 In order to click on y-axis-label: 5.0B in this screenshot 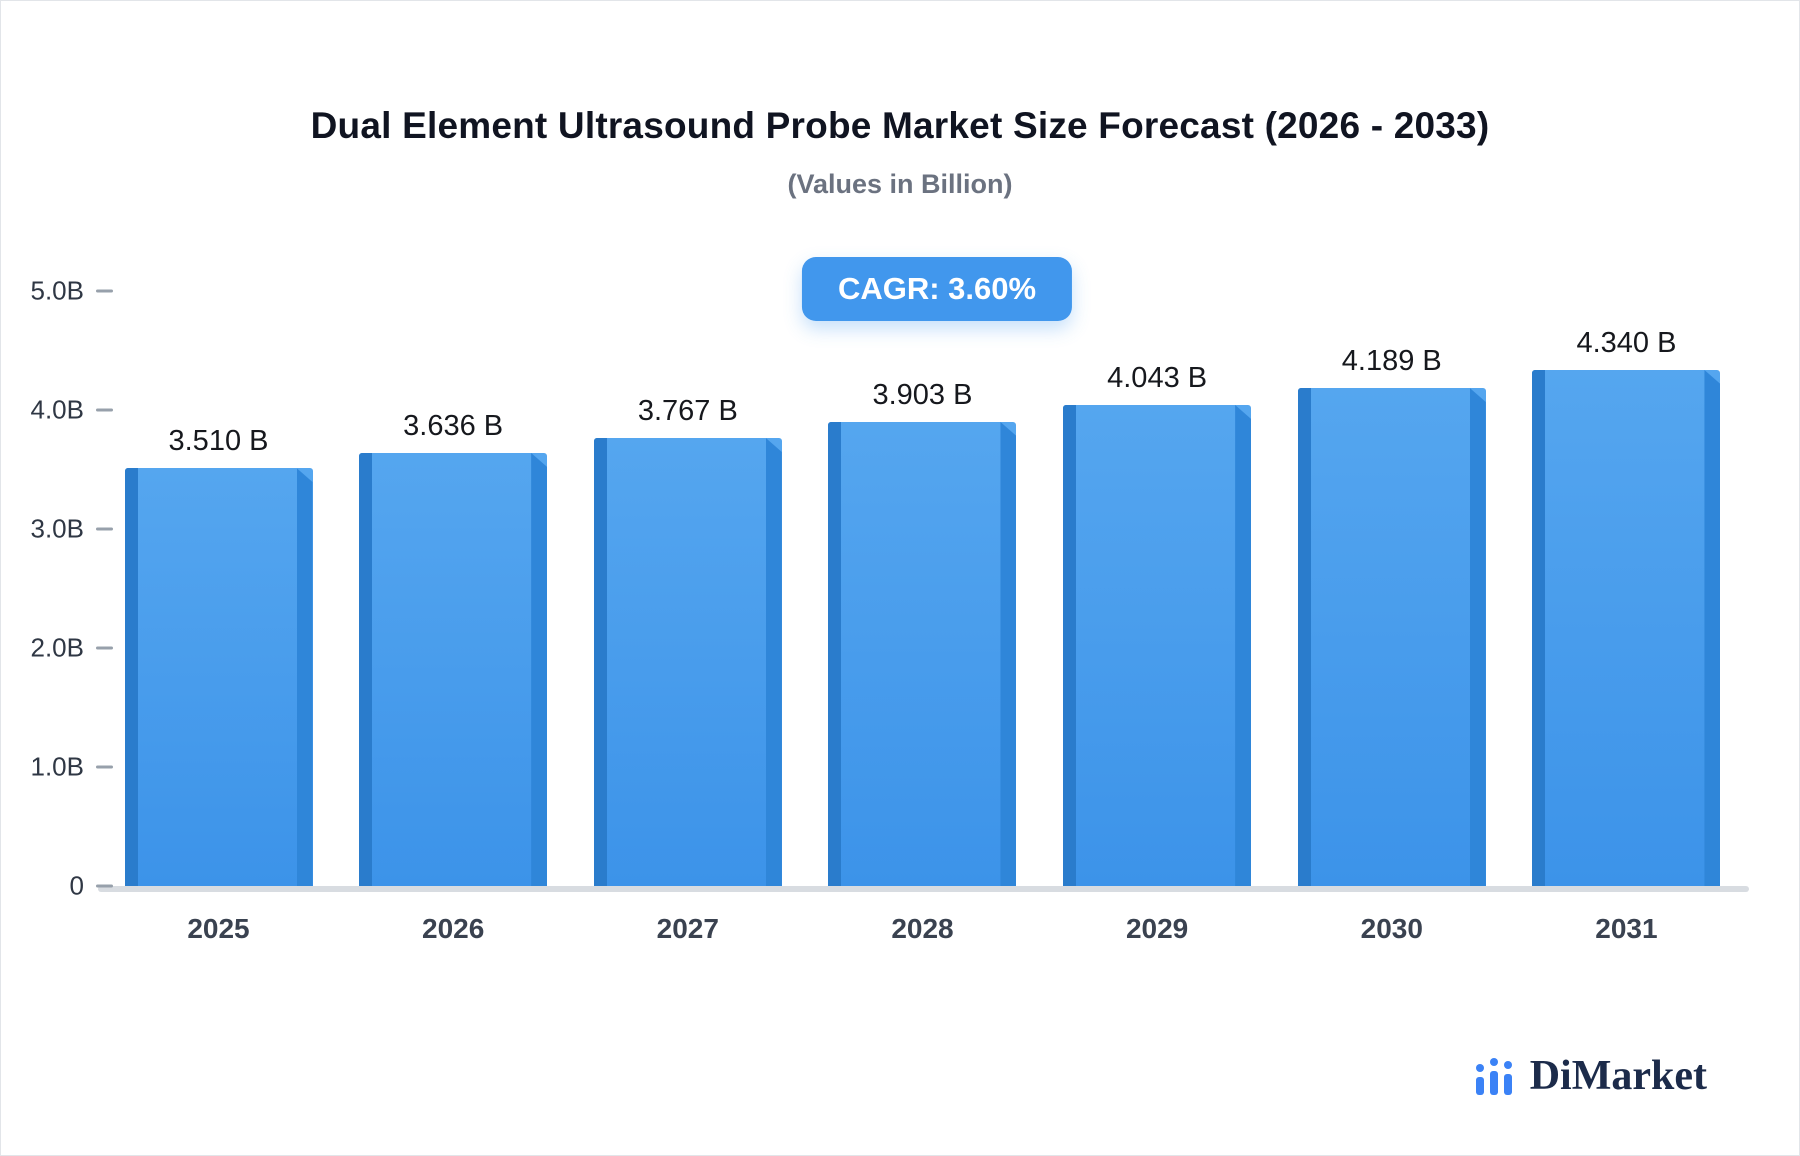, I will do `click(57, 290)`.